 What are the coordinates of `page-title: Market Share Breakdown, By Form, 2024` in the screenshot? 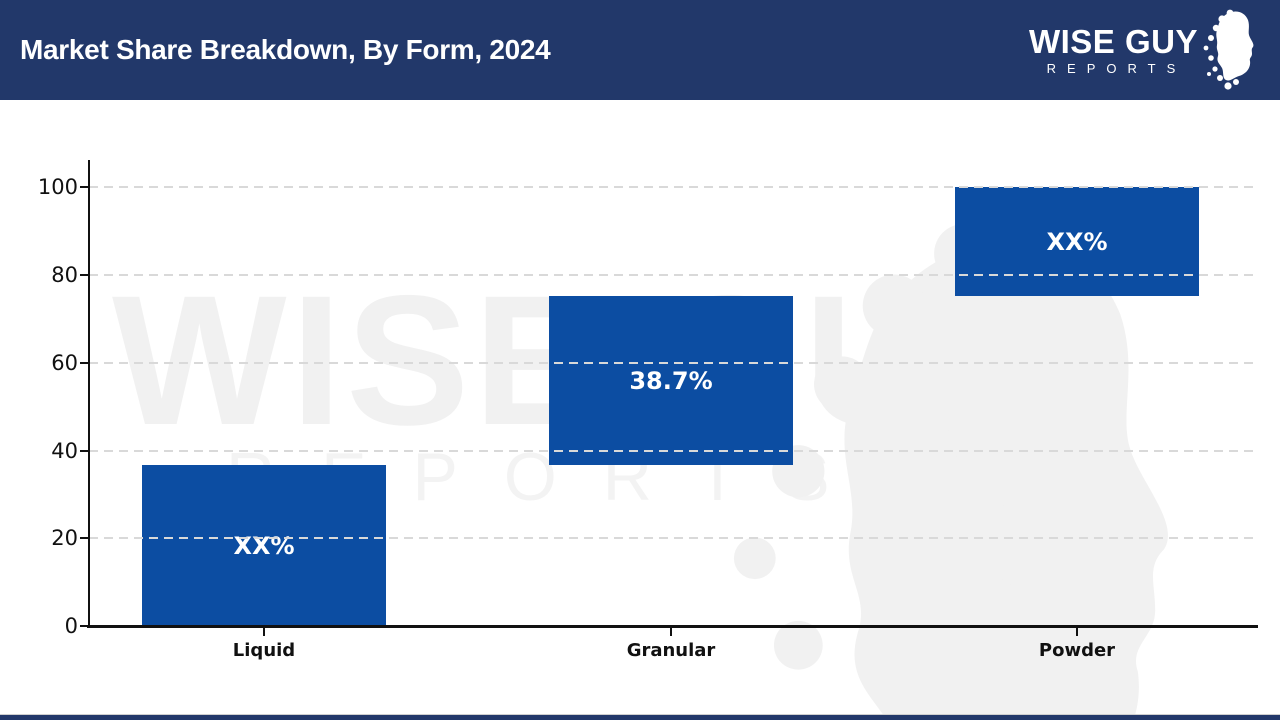 It's located at (285, 49).